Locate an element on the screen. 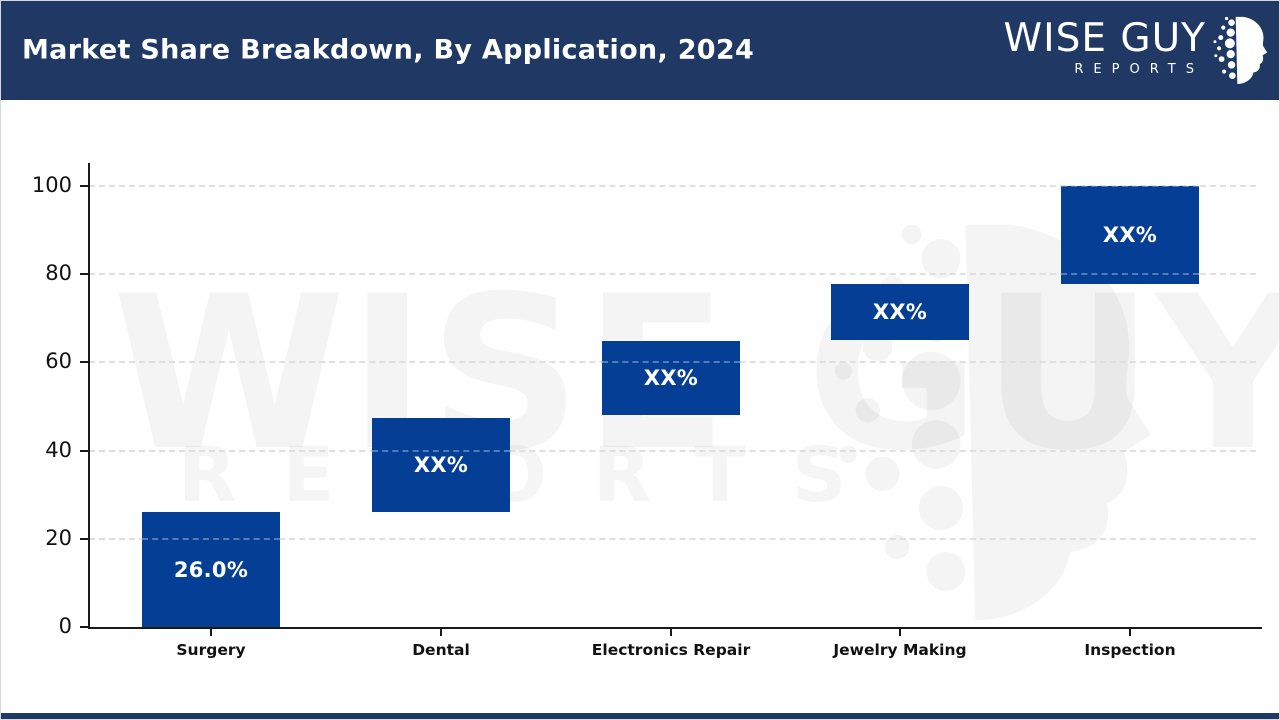 This screenshot has height=720, width=1280. logo-reports-label: REPORTS is located at coordinates (1139, 69).